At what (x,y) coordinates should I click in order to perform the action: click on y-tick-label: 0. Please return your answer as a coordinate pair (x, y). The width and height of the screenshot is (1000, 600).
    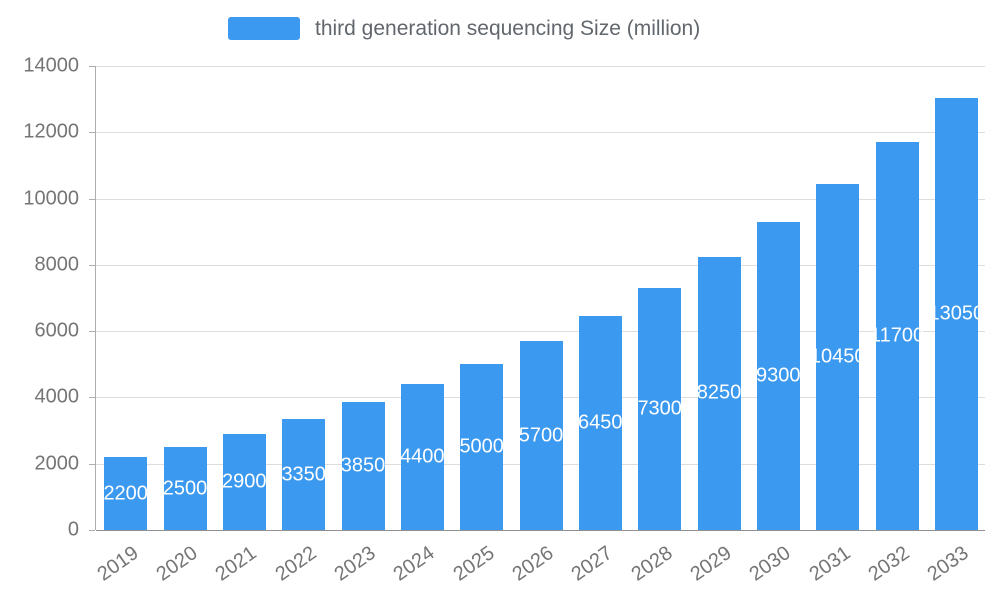
    Looking at the image, I should click on (73, 529).